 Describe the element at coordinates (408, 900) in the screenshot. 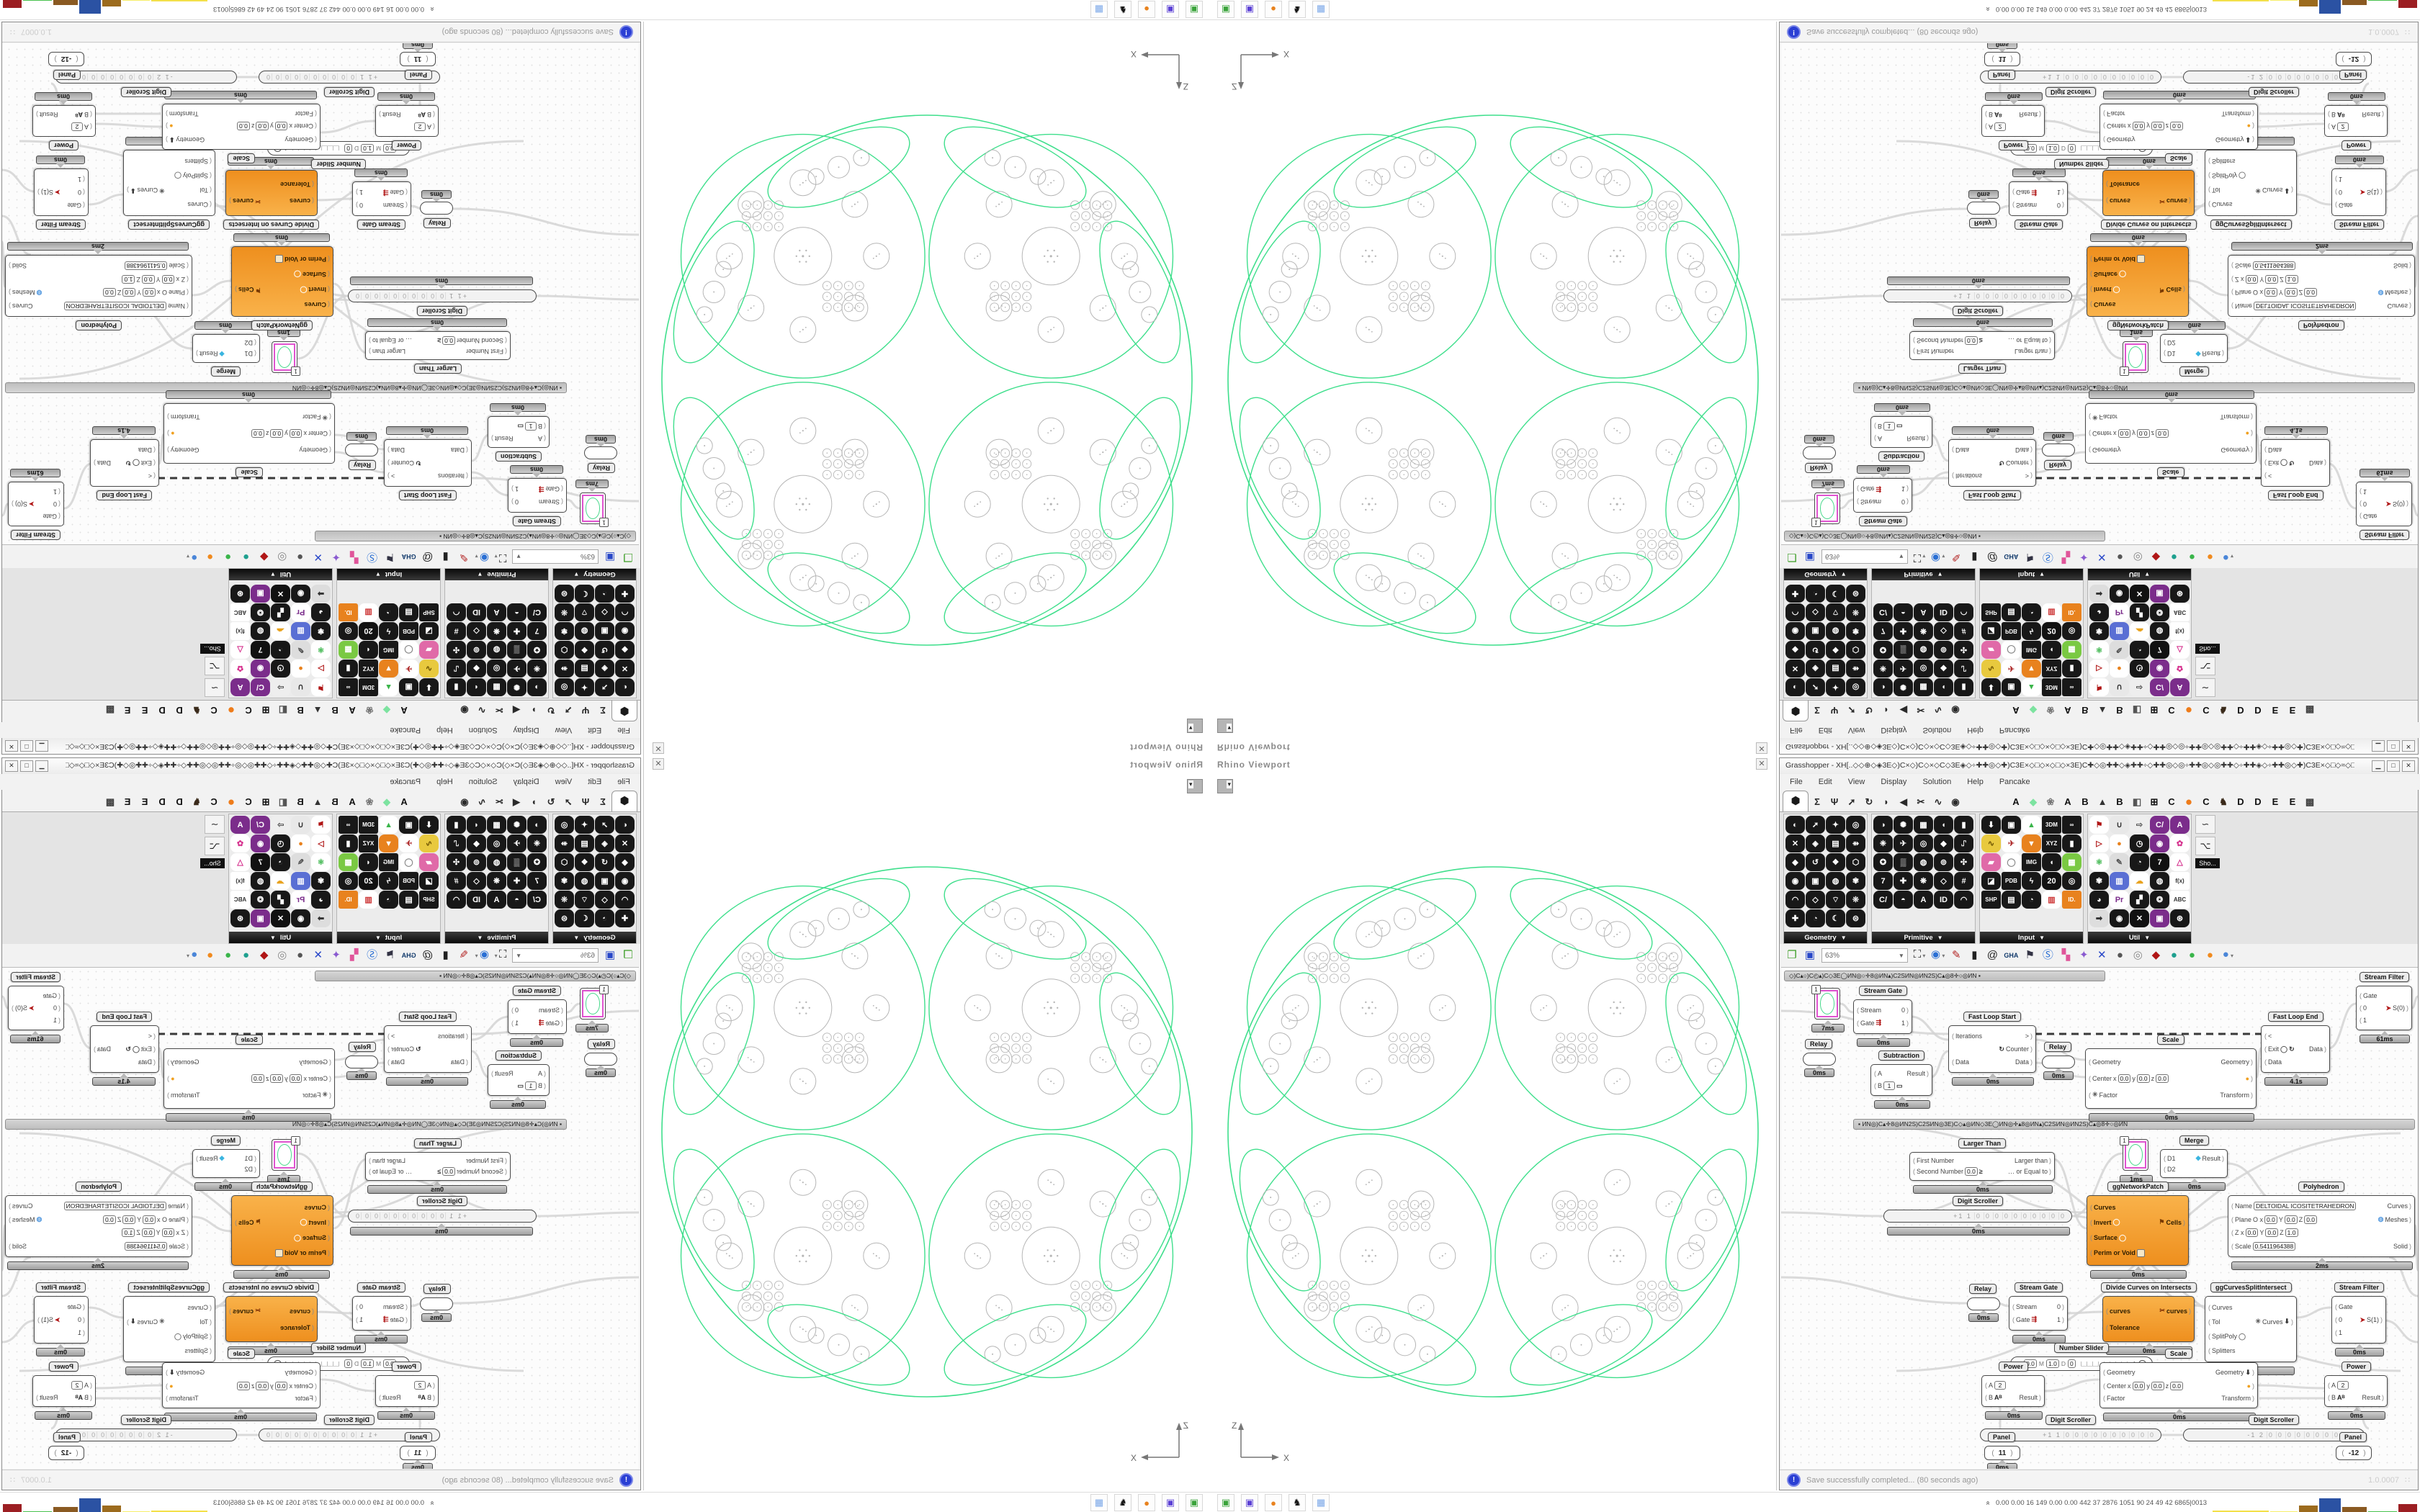

I see `palette-icon: ▤` at that location.